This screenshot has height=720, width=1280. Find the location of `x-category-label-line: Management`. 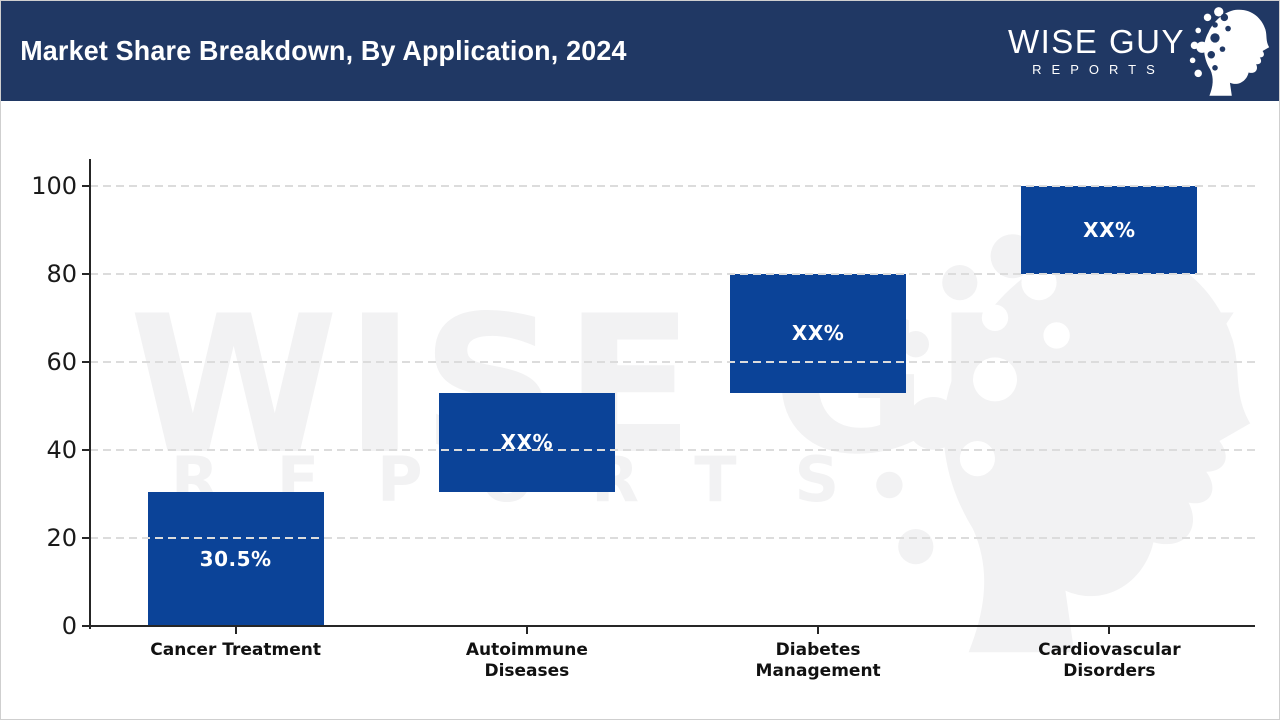

x-category-label-line: Management is located at coordinates (818, 671).